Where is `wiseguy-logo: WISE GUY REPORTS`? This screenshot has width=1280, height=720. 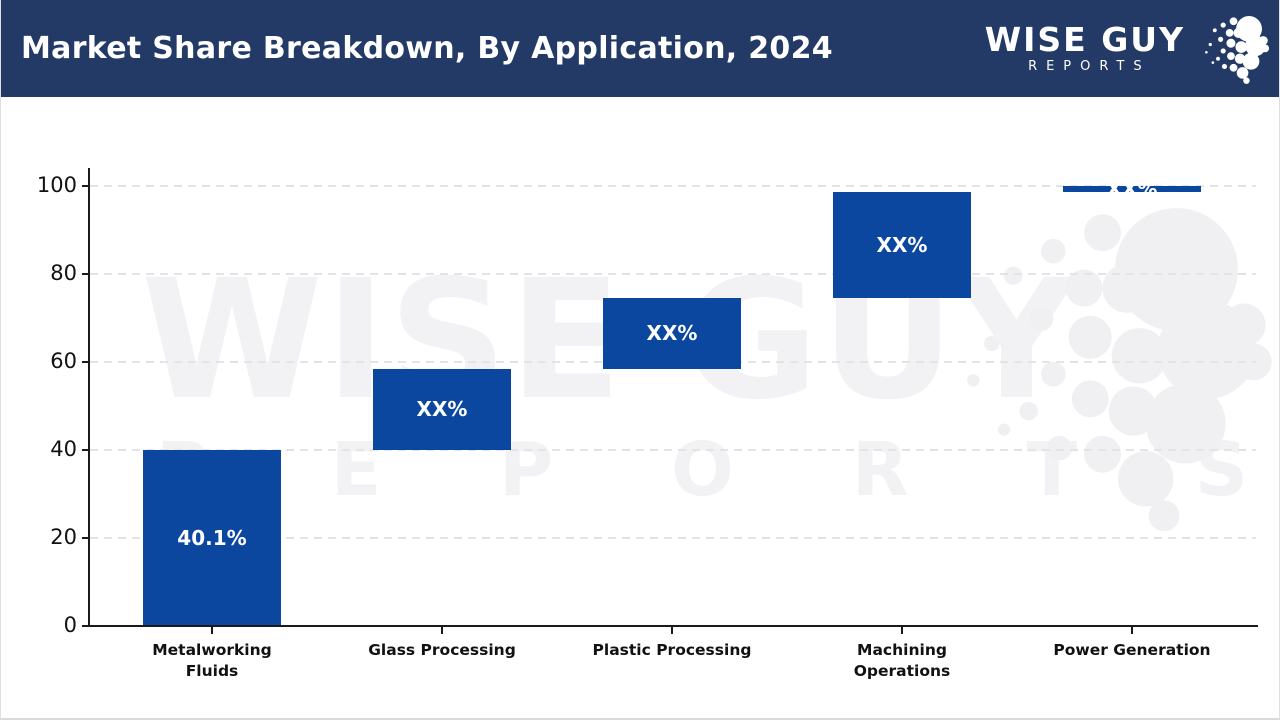 wiseguy-logo: WISE GUY REPORTS is located at coordinates (1128, 48).